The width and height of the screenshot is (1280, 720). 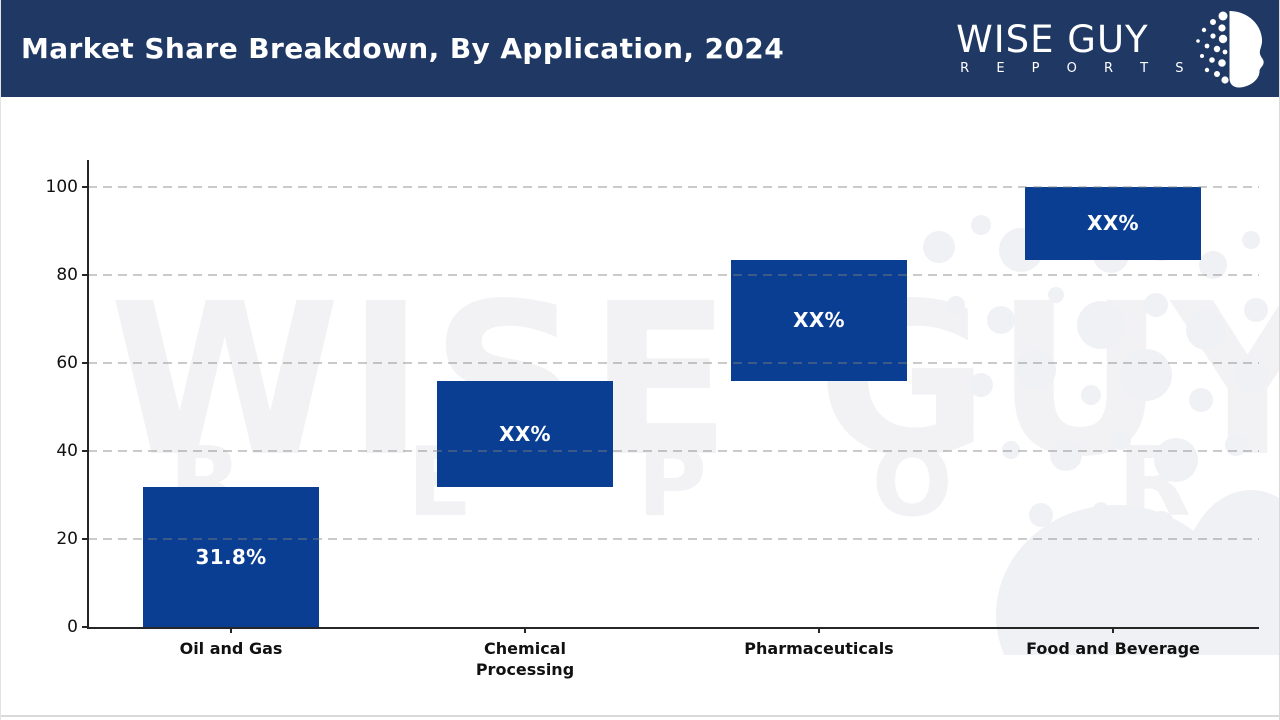 What do you see at coordinates (640, 716) in the screenshot?
I see `figure-bottom-border` at bounding box center [640, 716].